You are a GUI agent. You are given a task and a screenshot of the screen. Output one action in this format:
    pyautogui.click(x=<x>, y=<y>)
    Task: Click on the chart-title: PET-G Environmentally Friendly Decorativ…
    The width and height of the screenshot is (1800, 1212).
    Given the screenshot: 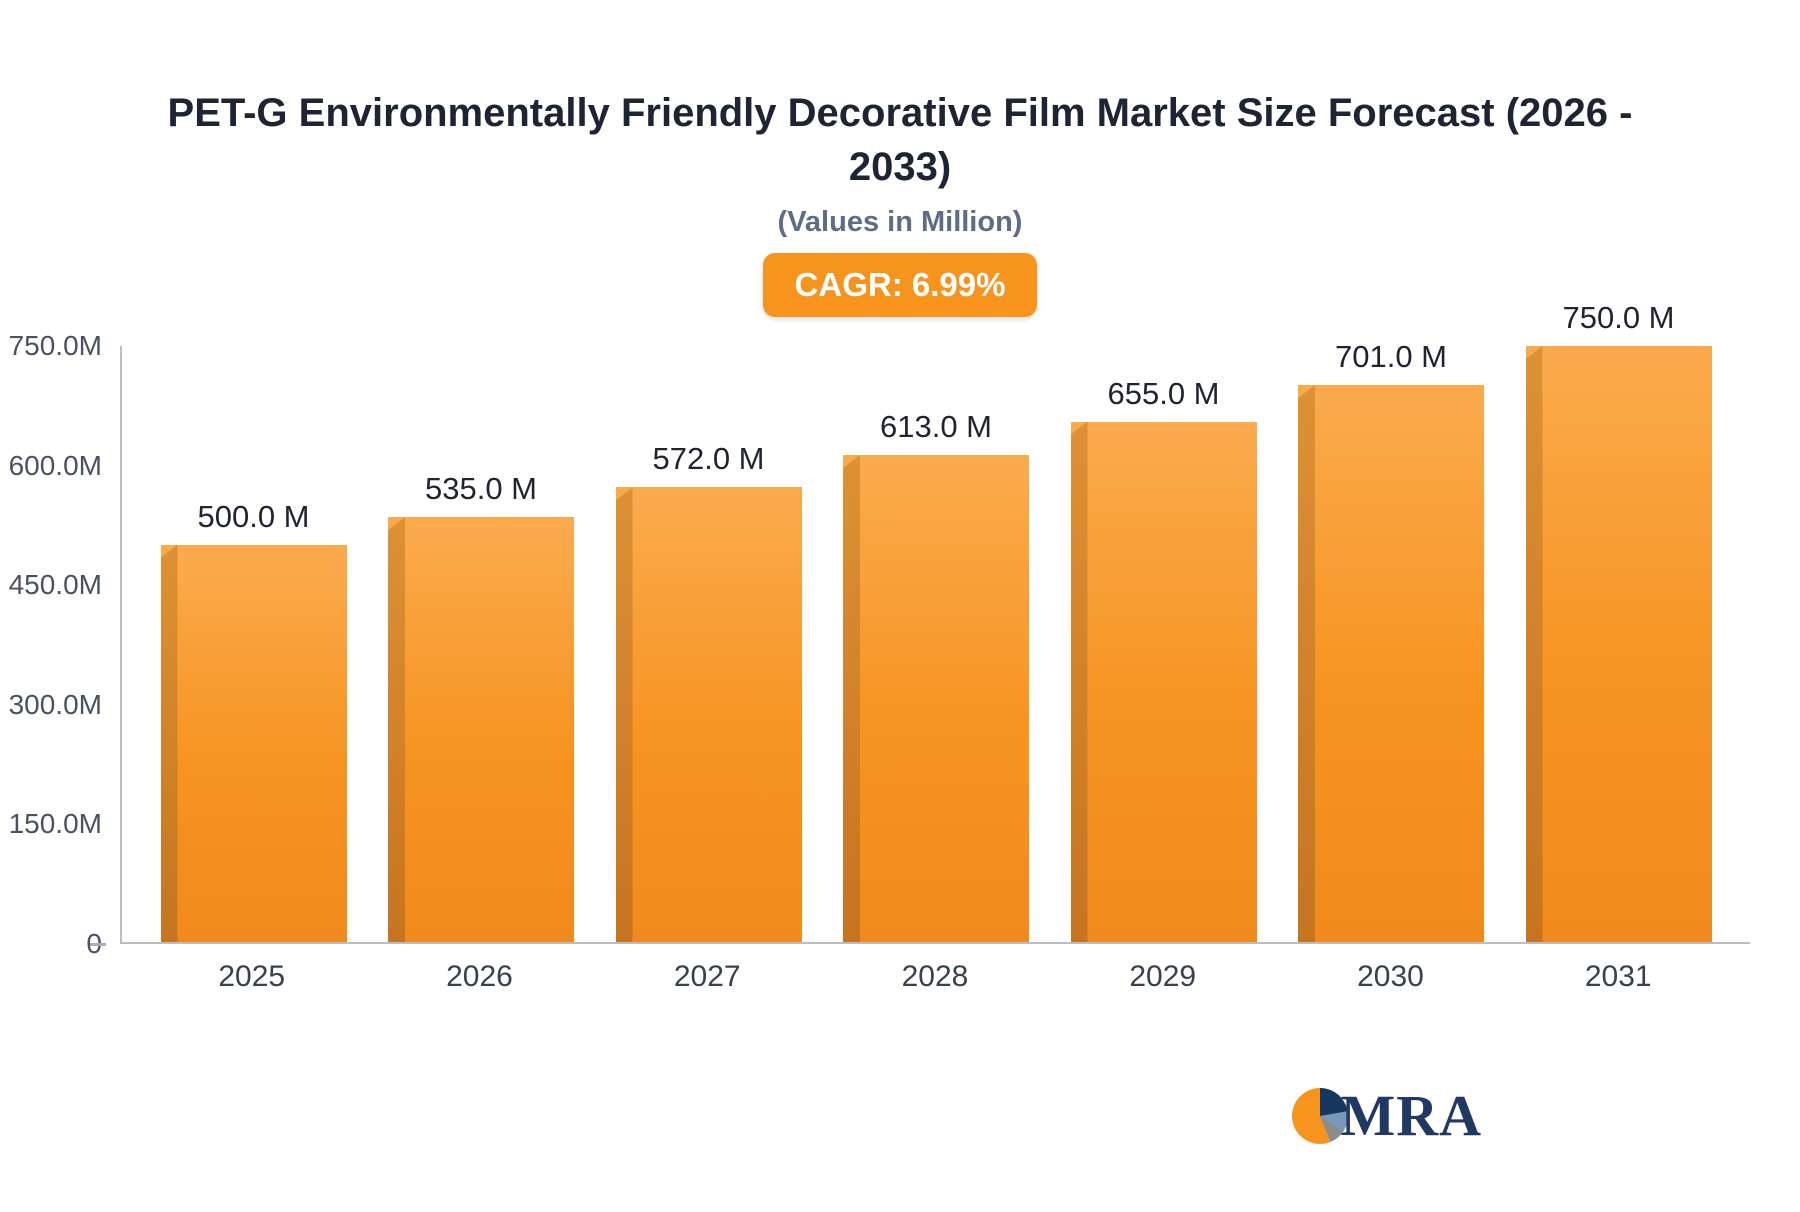 What is the action you would take?
    pyautogui.click(x=900, y=140)
    